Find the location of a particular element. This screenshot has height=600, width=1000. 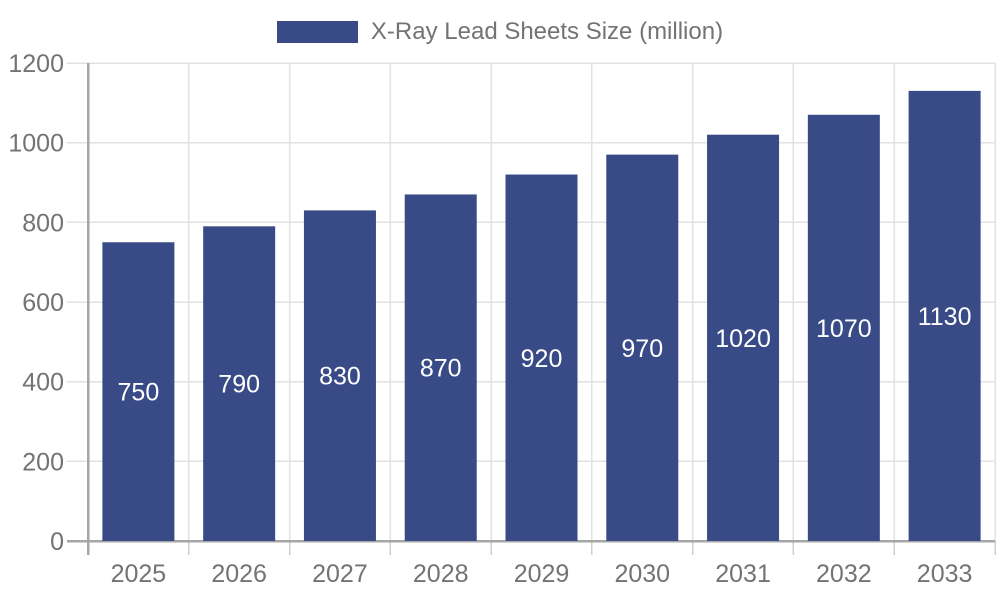

bar-value-label: 870 is located at coordinates (441, 369).